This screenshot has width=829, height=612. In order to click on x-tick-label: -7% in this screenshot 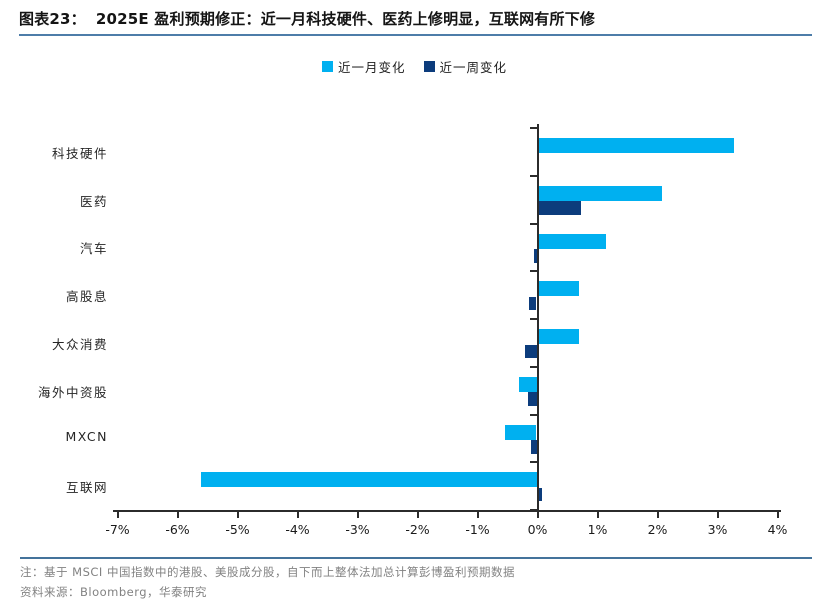, I will do `click(117, 529)`.